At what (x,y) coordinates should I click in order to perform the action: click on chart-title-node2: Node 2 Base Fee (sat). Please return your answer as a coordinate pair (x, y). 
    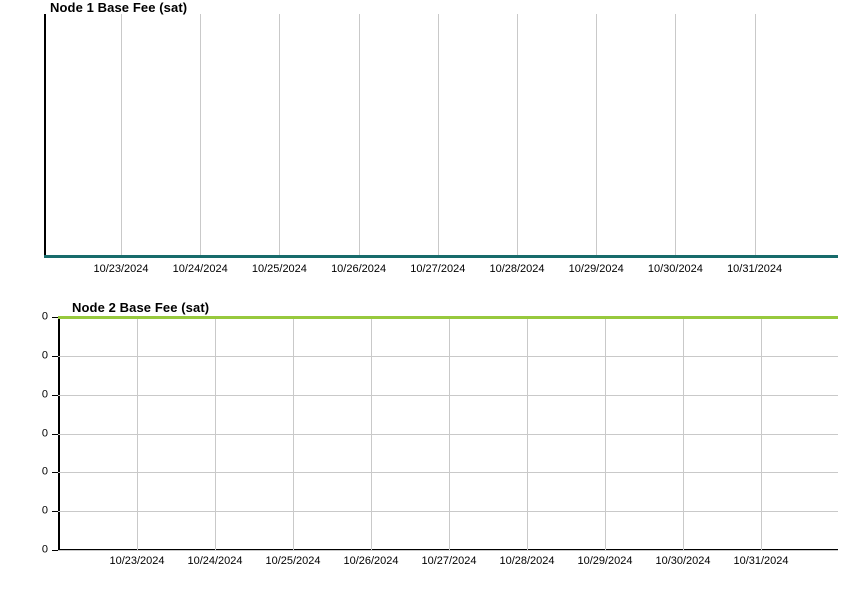
    Looking at the image, I should click on (141, 307).